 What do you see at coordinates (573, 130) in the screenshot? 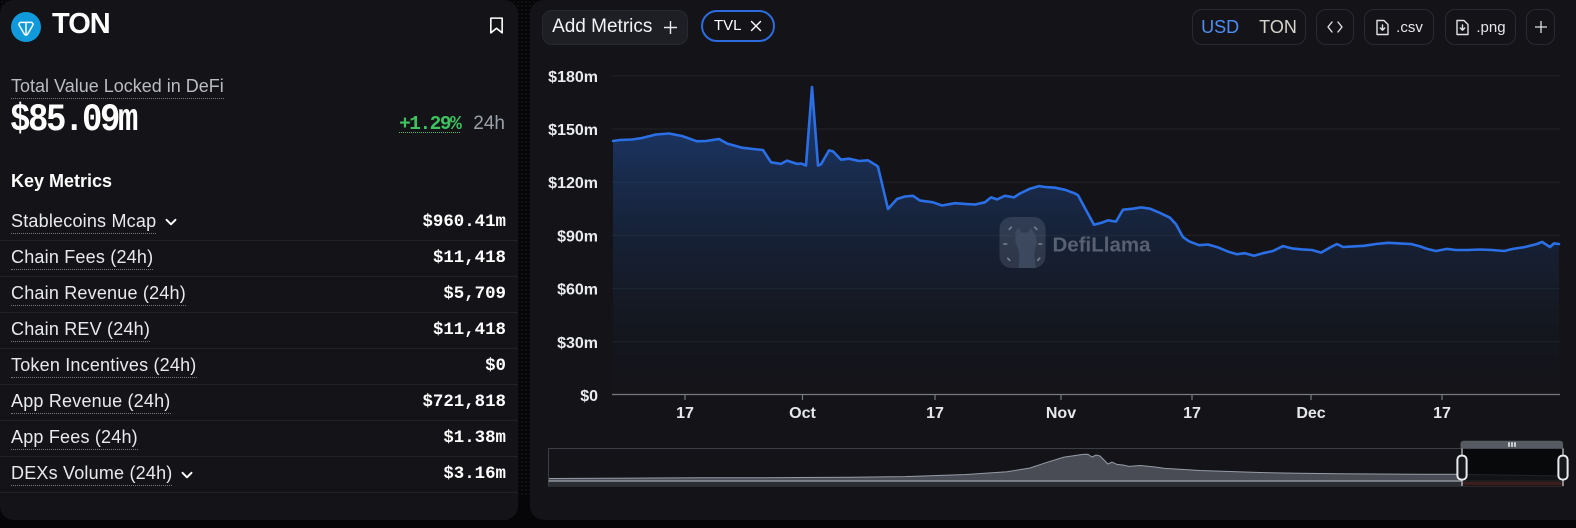
I see `svg-text: $150m` at bounding box center [573, 130].